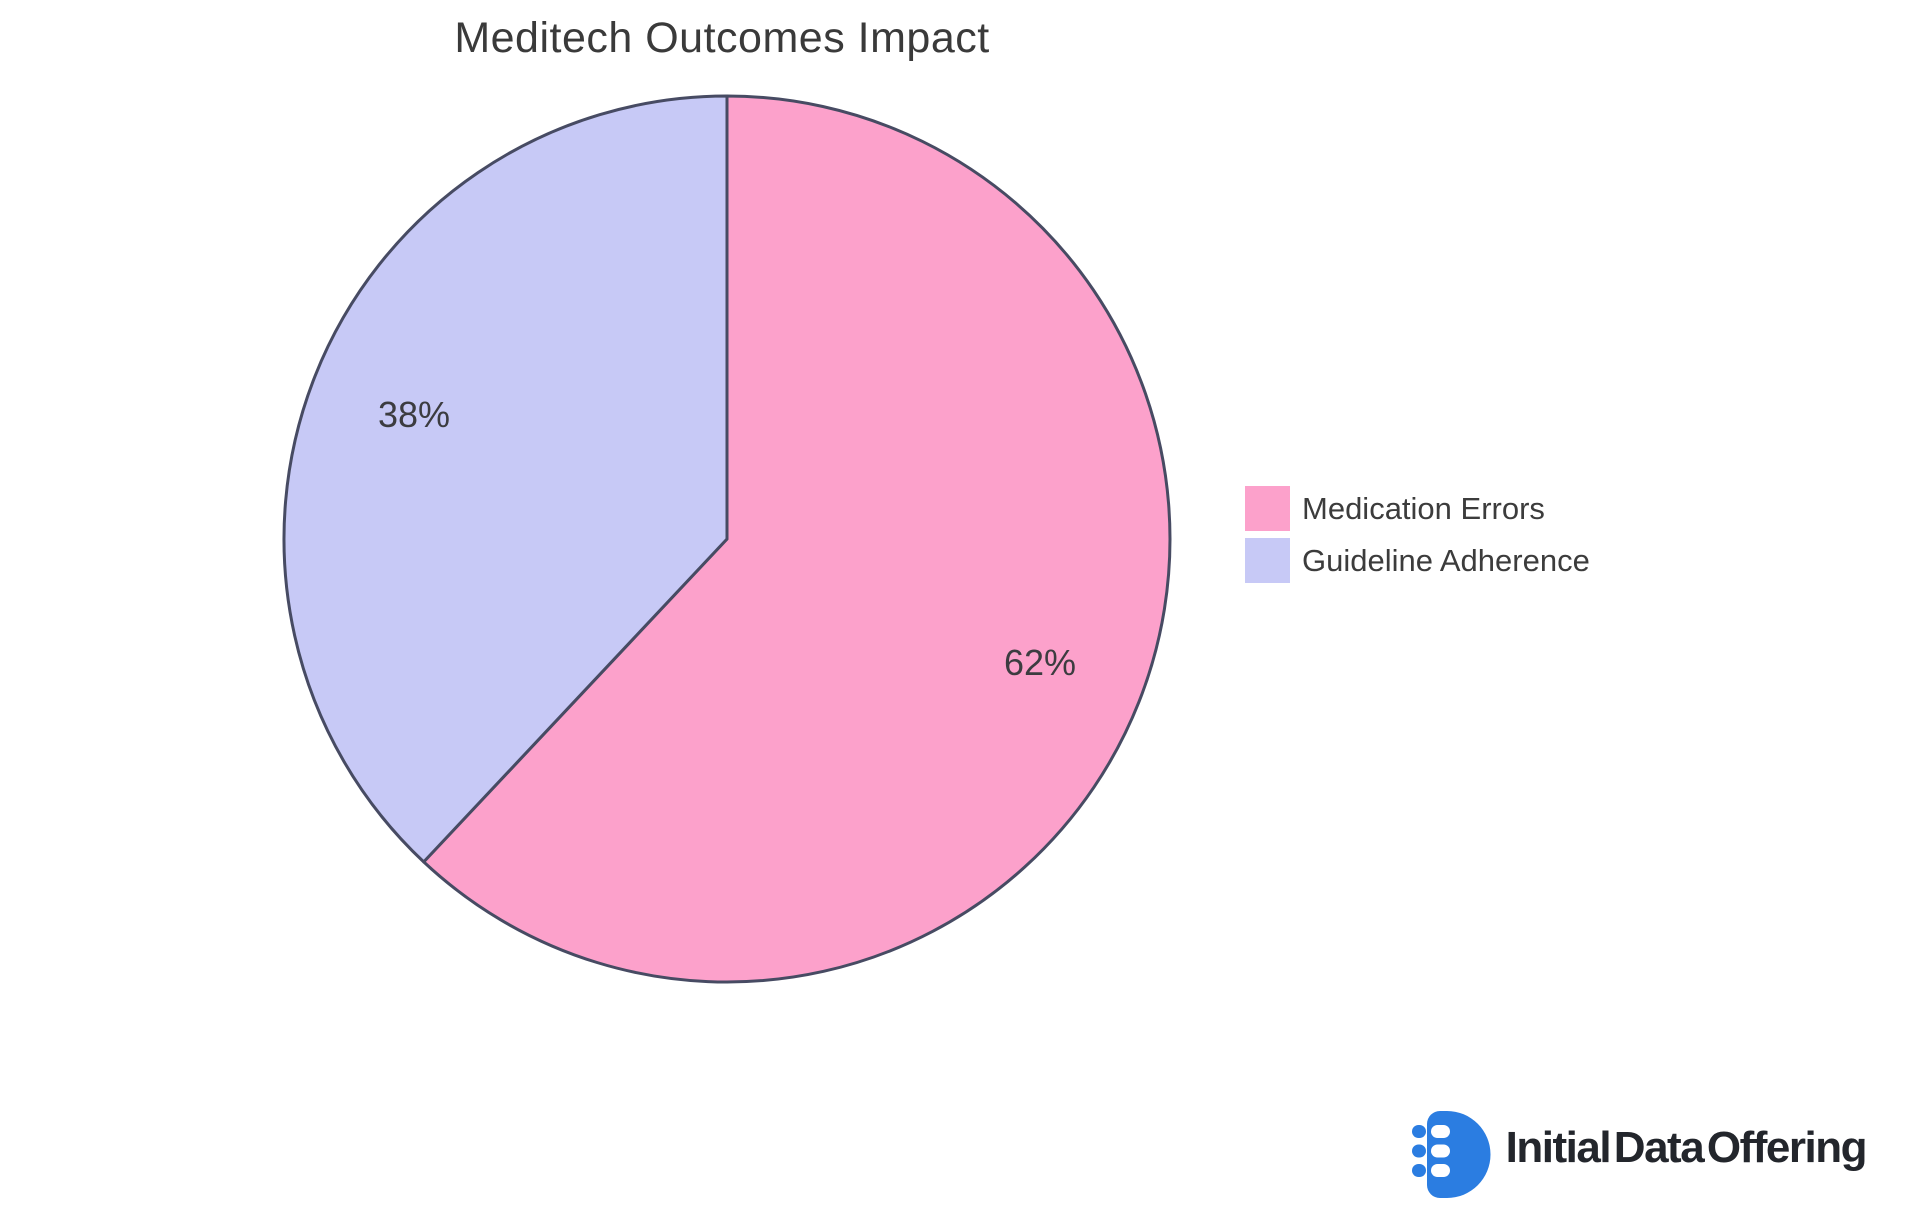 This screenshot has width=1920, height=1215. What do you see at coordinates (505, 479) in the screenshot?
I see `pie-slice-guideline-adherence` at bounding box center [505, 479].